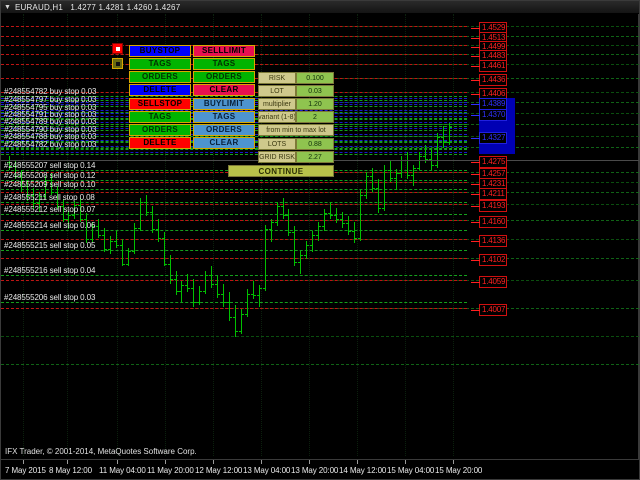 The width and height of the screenshot is (640, 480). What do you see at coordinates (7, 7) in the screenshot?
I see `caret-down-icon: ▼` at bounding box center [7, 7].